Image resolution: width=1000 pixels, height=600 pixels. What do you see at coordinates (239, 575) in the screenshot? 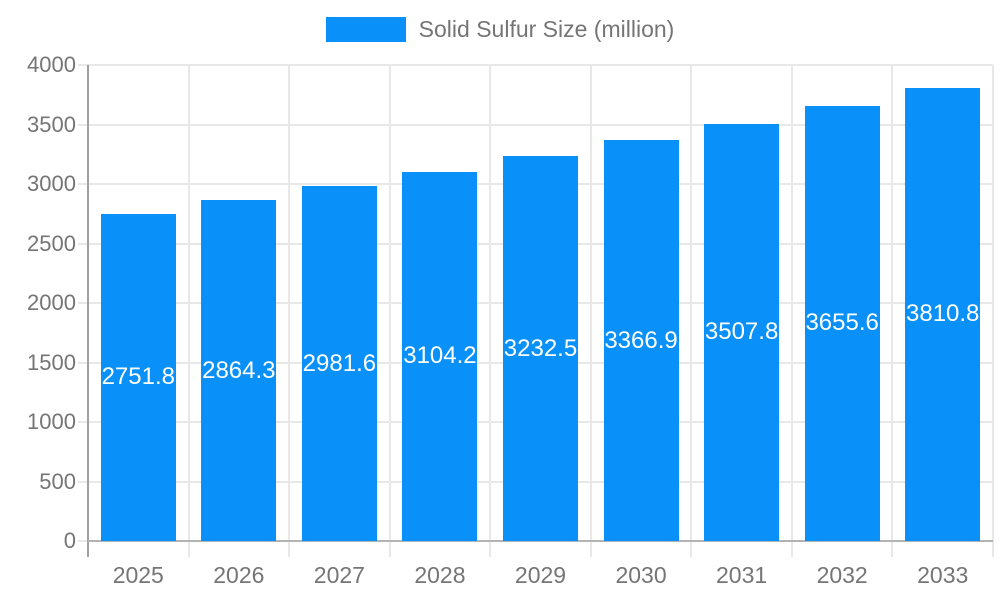
I see `x-tick-label: 2026` at bounding box center [239, 575].